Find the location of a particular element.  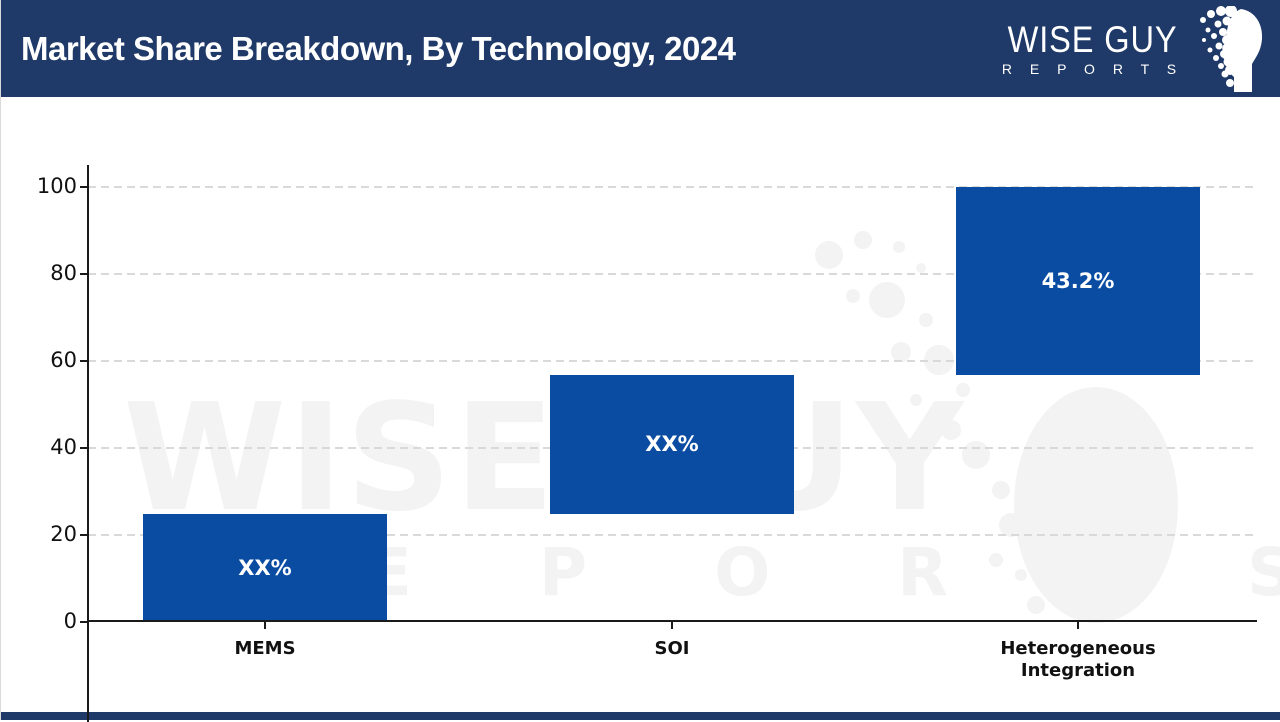

logo-wiseguy-text: WISE GUY is located at coordinates (1092, 39).